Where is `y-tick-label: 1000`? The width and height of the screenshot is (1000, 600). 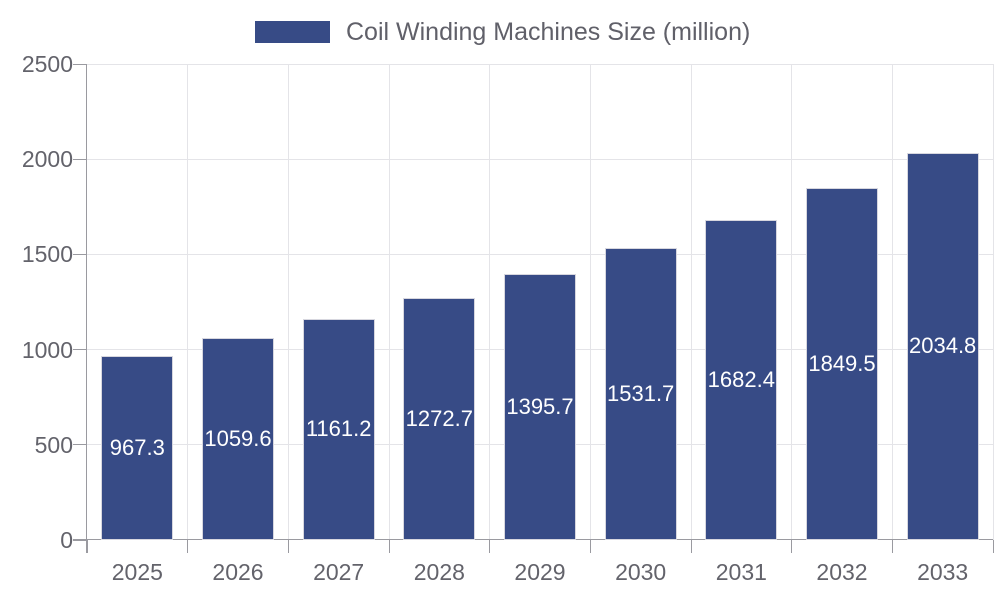
y-tick-label: 1000 is located at coordinates (47, 349).